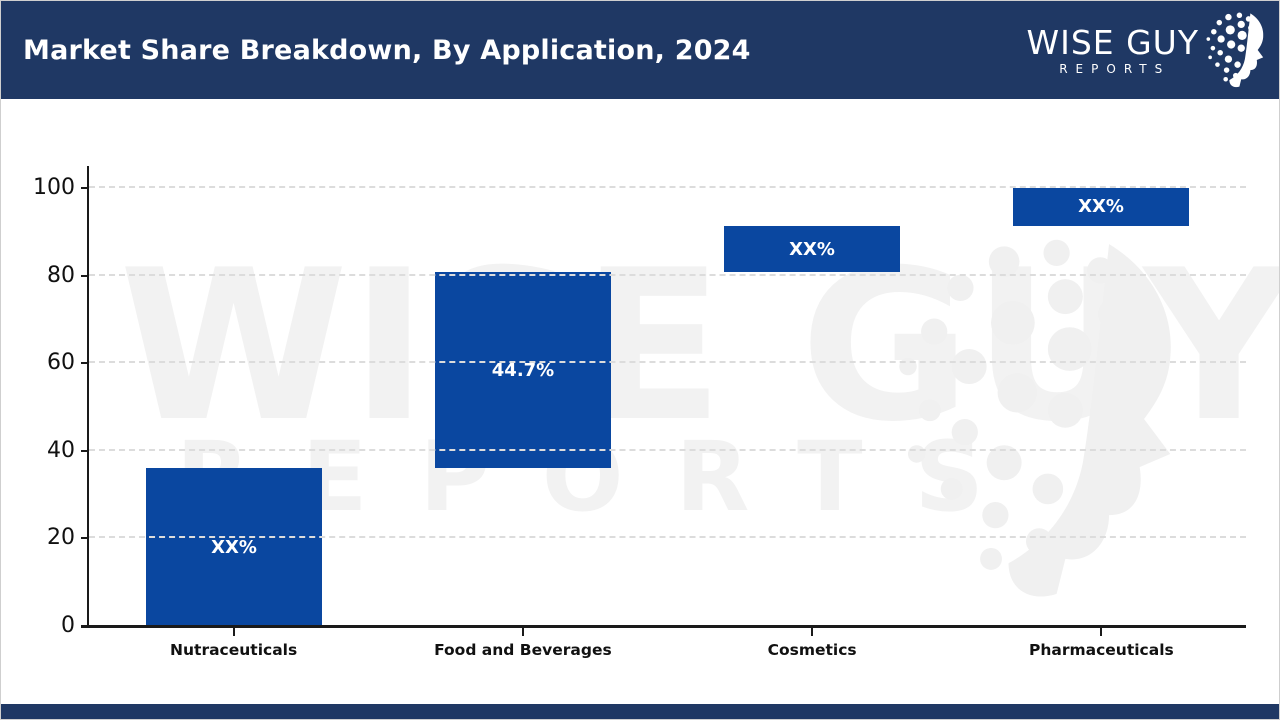  I want to click on bar-pharmaceuticals: XX%, so click(1101, 206).